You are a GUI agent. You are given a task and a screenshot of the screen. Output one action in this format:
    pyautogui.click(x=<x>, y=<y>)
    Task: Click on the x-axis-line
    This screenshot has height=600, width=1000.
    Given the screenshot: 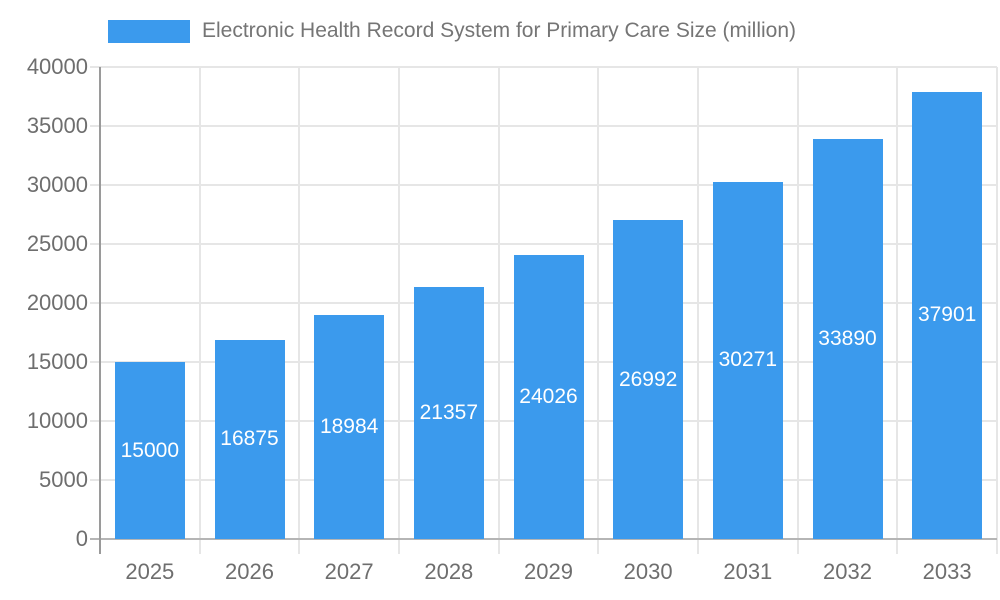 What is the action you would take?
    pyautogui.click(x=543, y=539)
    